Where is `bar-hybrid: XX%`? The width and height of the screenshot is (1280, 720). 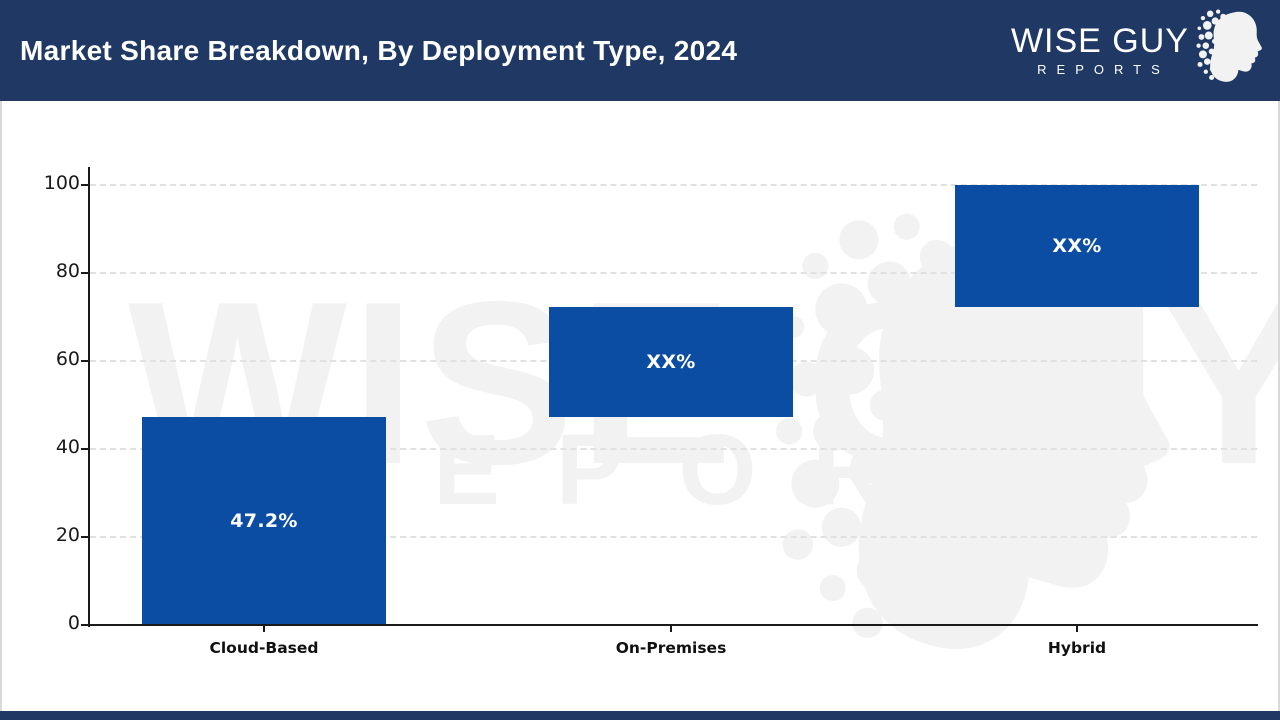
bar-hybrid: XX% is located at coordinates (1077, 246).